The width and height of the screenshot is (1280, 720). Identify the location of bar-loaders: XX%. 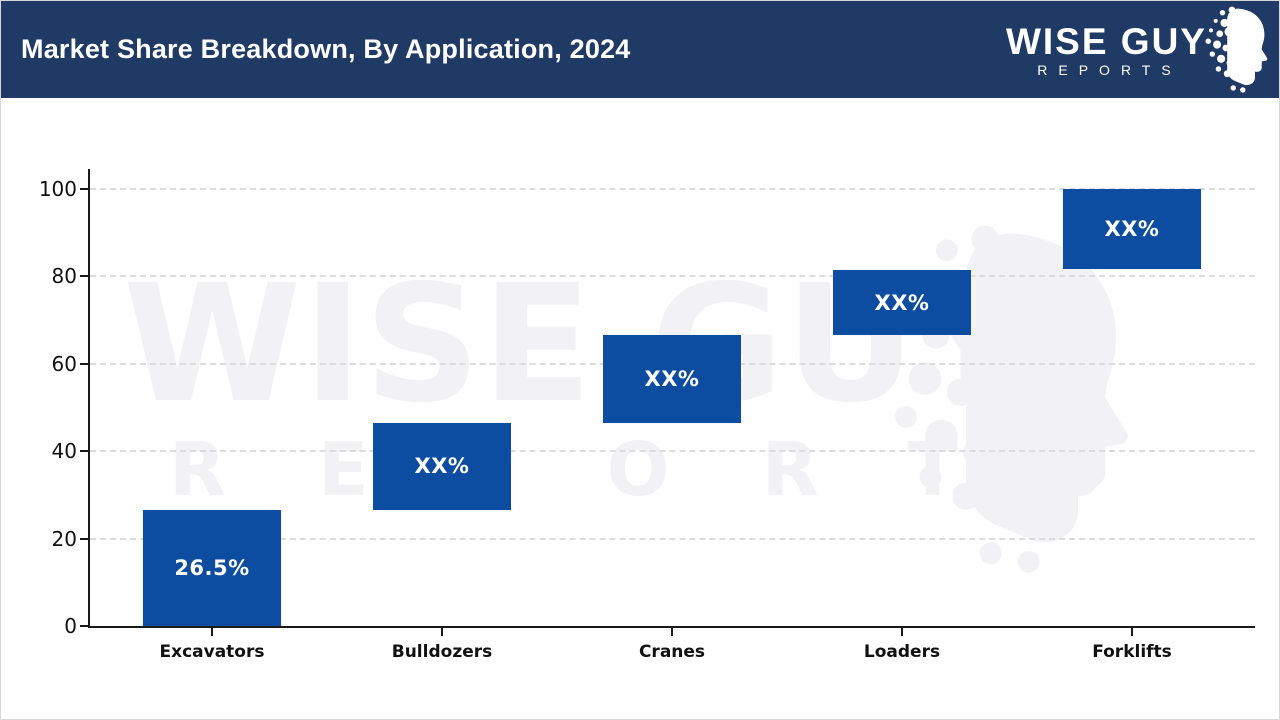
(902, 303).